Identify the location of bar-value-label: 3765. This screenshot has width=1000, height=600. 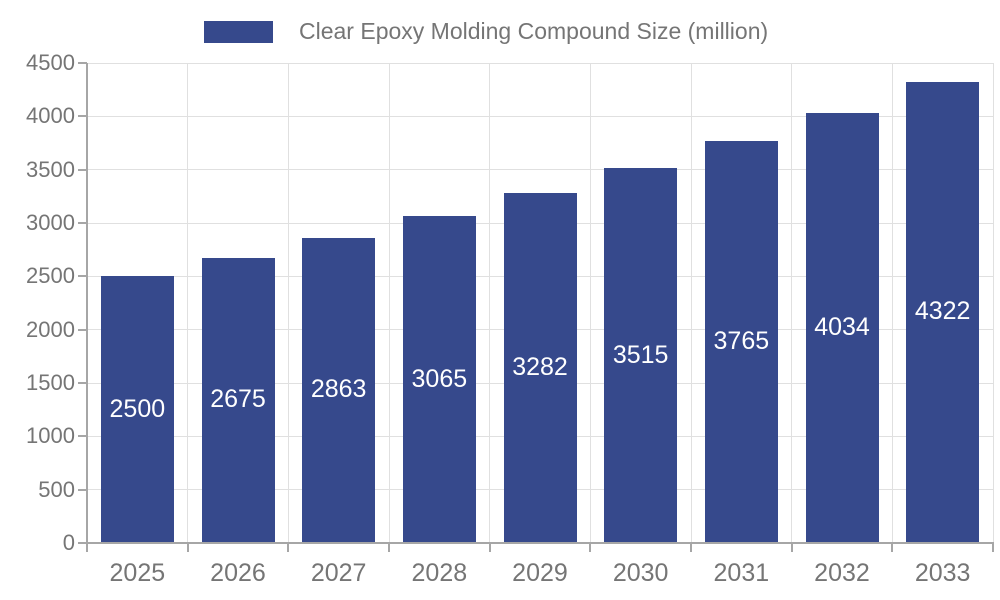
(741, 341).